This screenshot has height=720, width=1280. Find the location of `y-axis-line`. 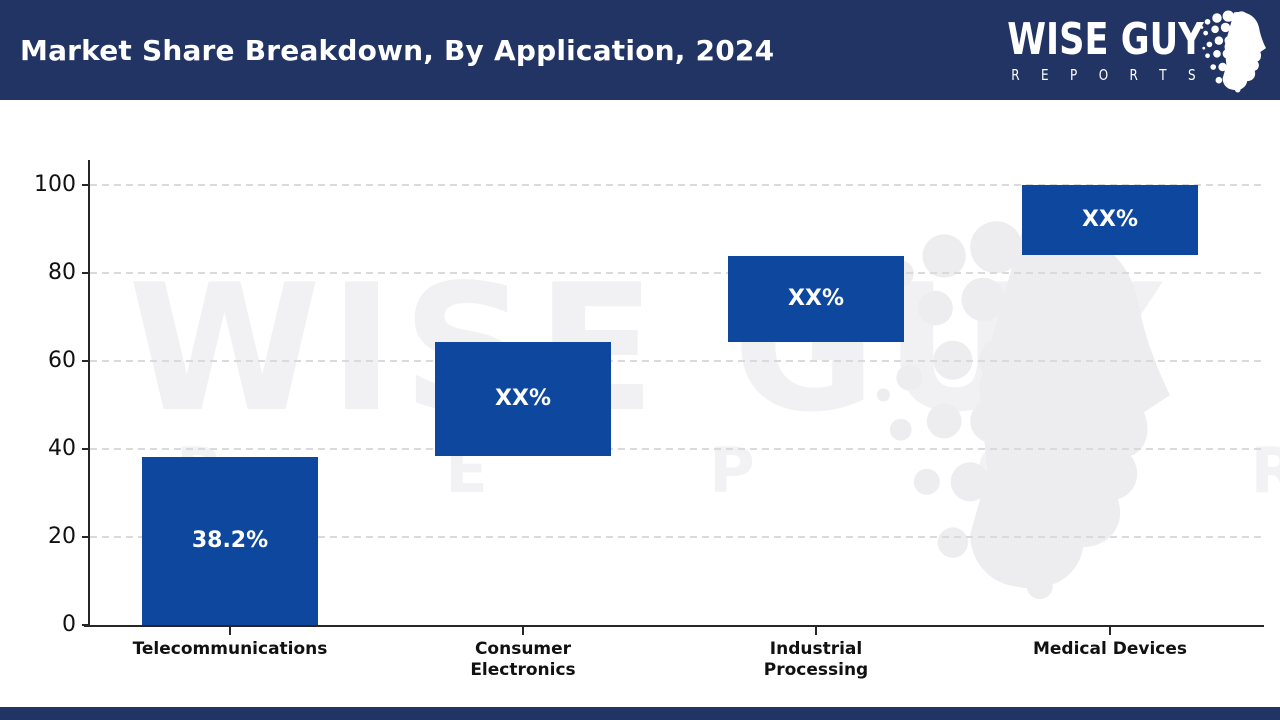

y-axis-line is located at coordinates (89, 393).